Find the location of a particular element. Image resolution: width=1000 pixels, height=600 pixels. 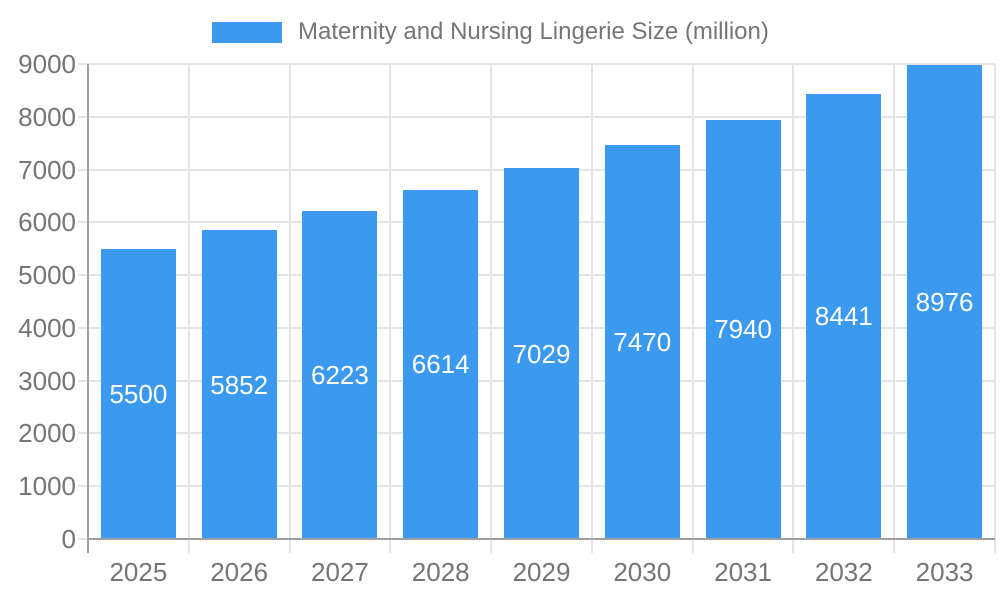

x-axis-label: 2031 is located at coordinates (743, 572).